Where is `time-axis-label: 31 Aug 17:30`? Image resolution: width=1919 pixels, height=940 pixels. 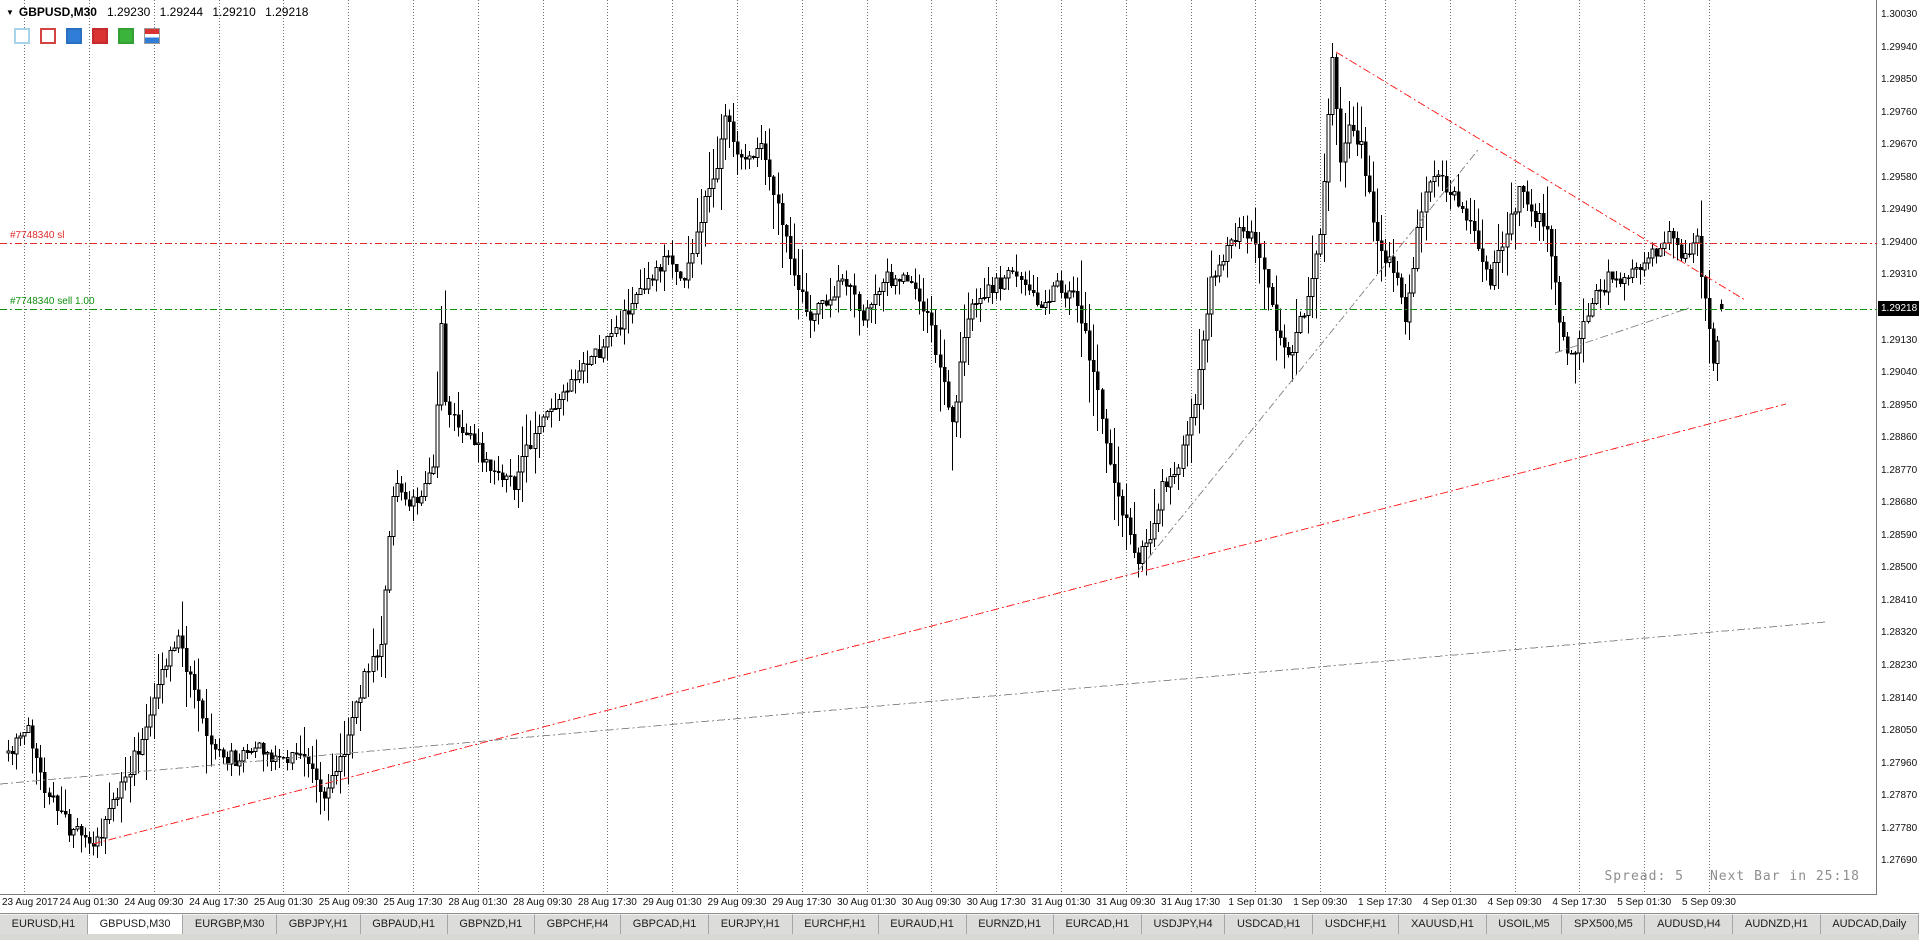 time-axis-label: 31 Aug 17:30 is located at coordinates (1191, 902).